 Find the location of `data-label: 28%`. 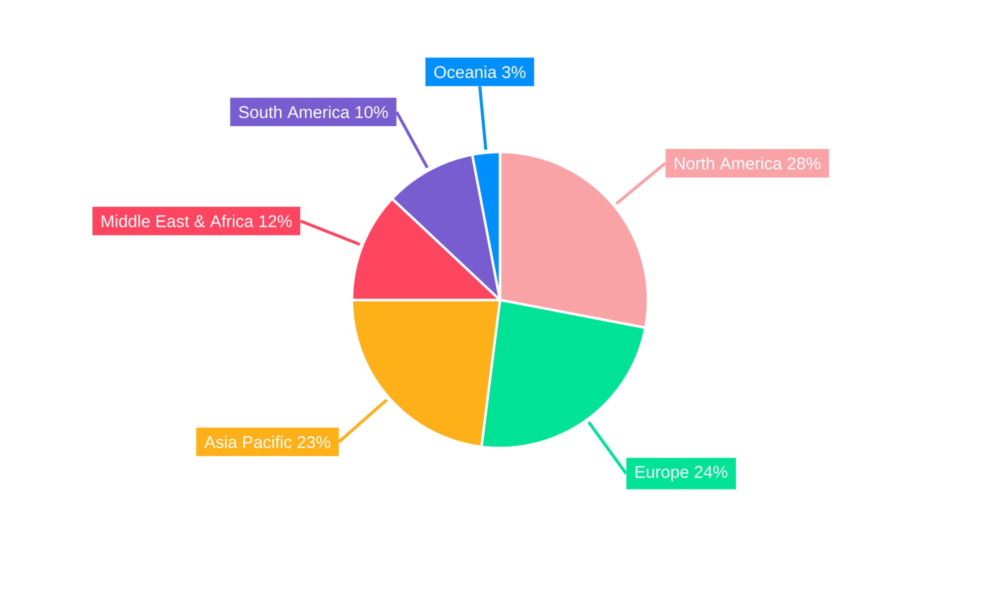

data-label: 28% is located at coordinates (804, 163).